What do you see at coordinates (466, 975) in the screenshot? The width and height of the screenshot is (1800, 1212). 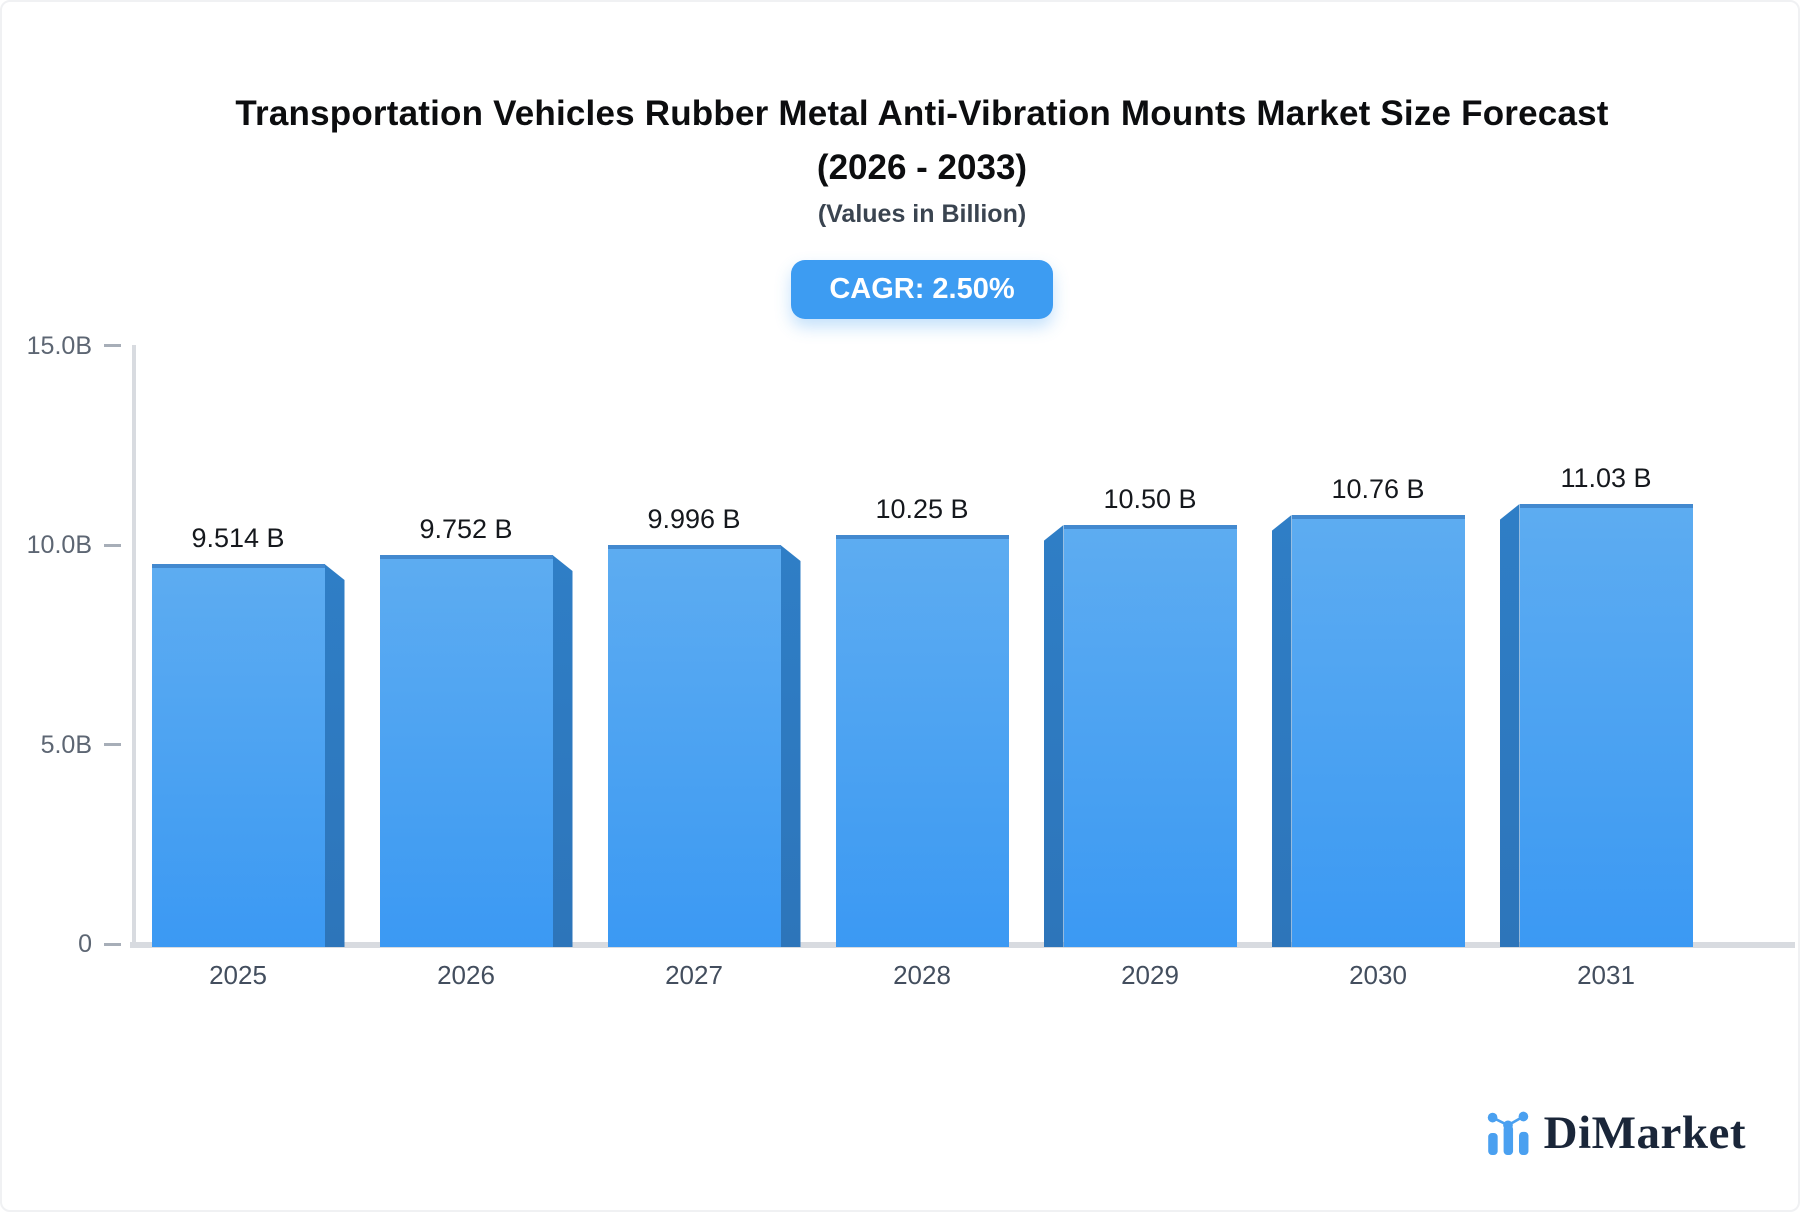 I see `x-tick-label-2026: 2026` at bounding box center [466, 975].